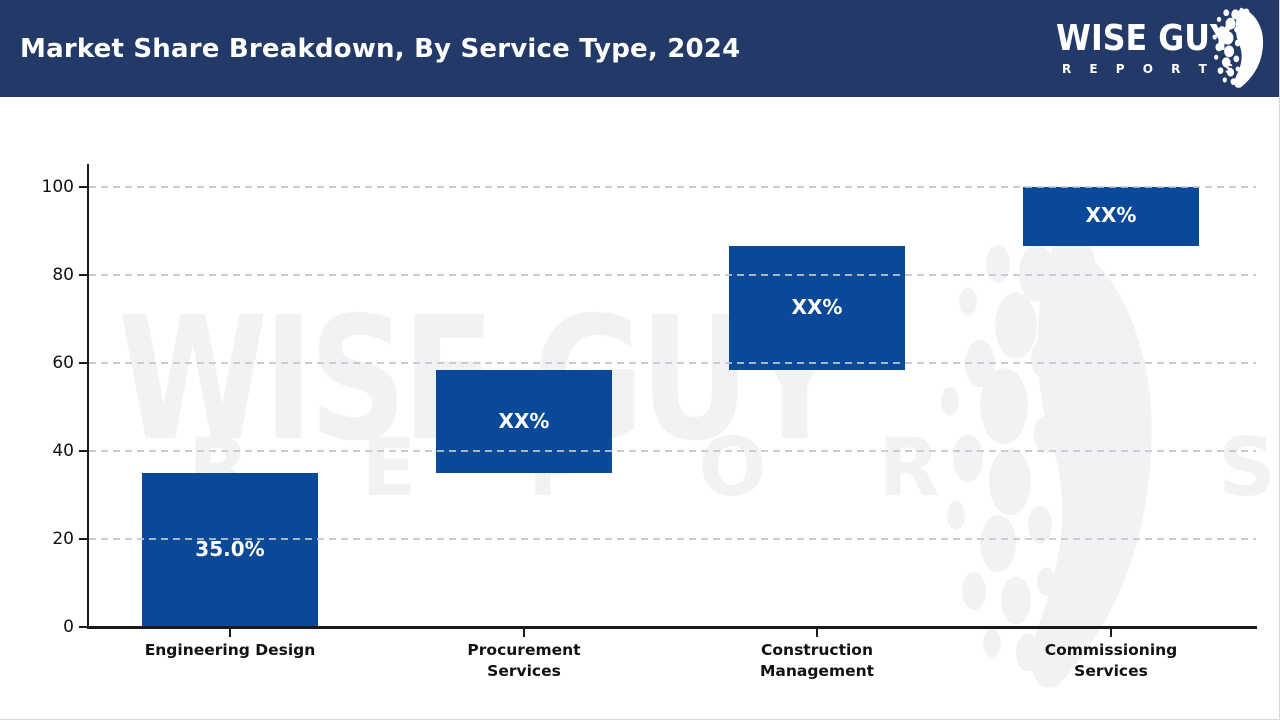 Image resolution: width=1280 pixels, height=720 pixels. I want to click on category-label-line: Commissioning, so click(1111, 650).